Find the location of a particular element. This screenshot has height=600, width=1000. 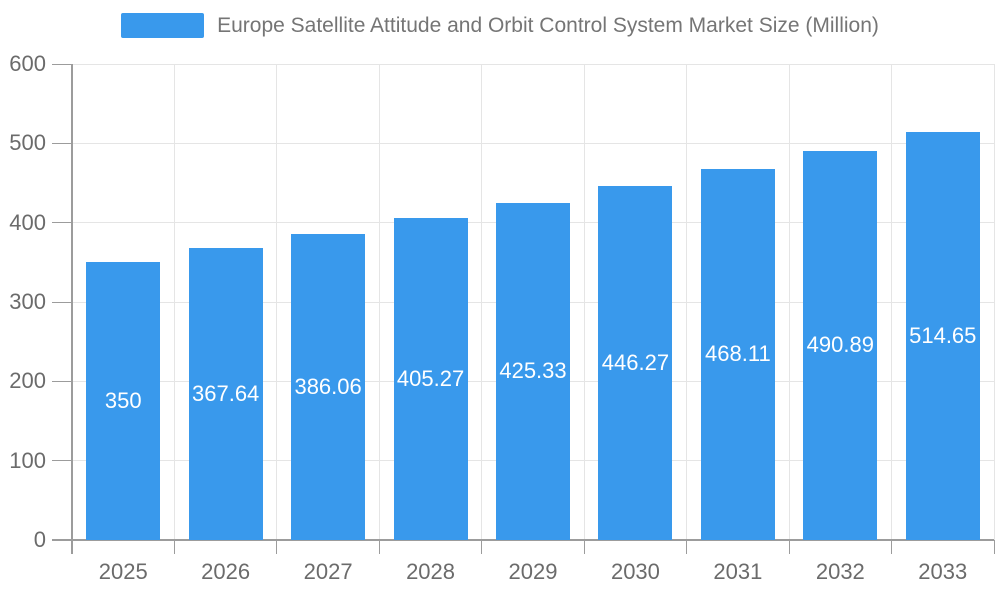

x-axis-line is located at coordinates (523, 540).